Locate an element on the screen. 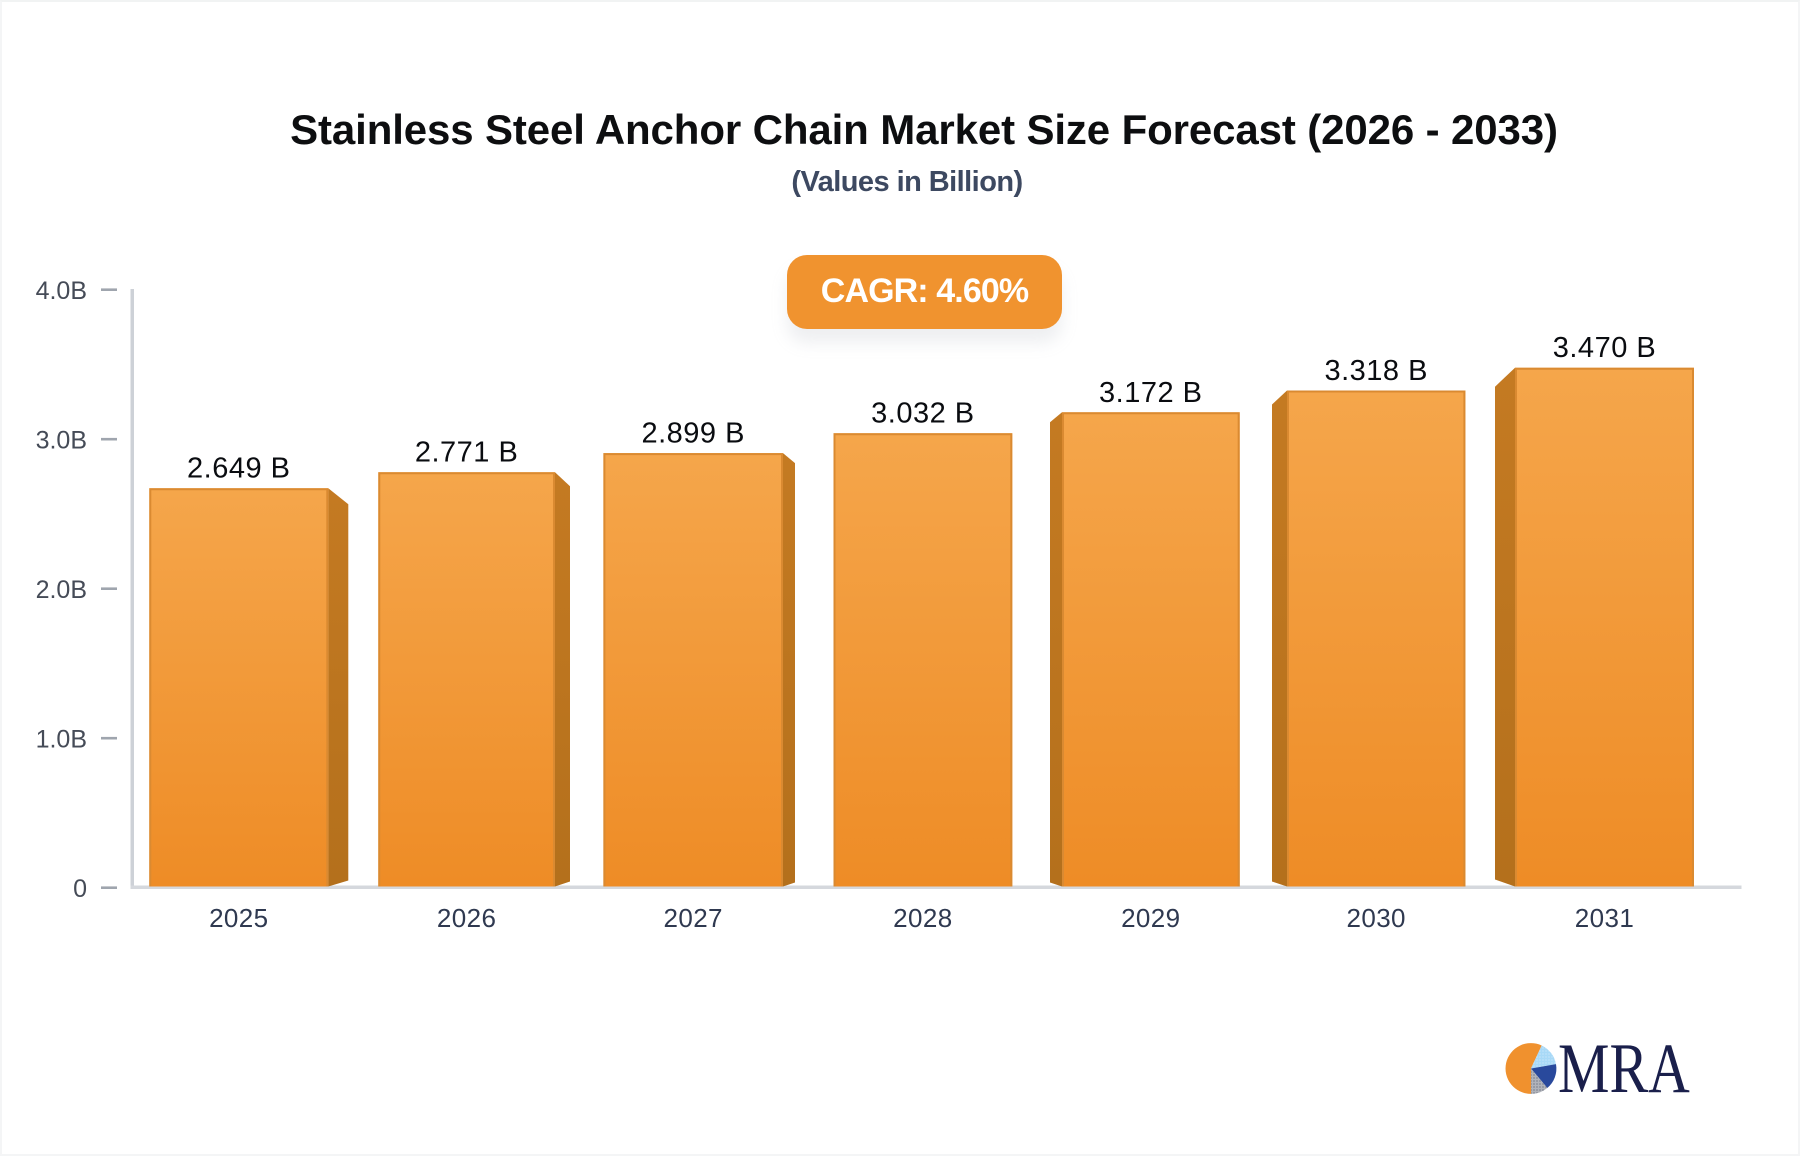 The height and width of the screenshot is (1156, 1800). svg-text: 2028 is located at coordinates (922, 918).